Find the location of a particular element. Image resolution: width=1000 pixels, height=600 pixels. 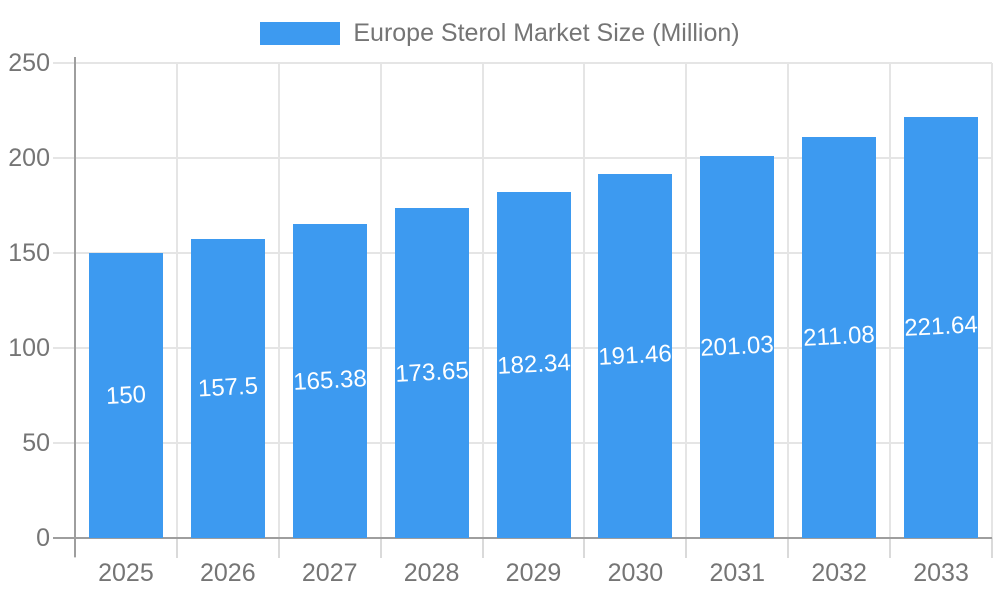

y-axis-label-50: 50 is located at coordinates (36, 443).